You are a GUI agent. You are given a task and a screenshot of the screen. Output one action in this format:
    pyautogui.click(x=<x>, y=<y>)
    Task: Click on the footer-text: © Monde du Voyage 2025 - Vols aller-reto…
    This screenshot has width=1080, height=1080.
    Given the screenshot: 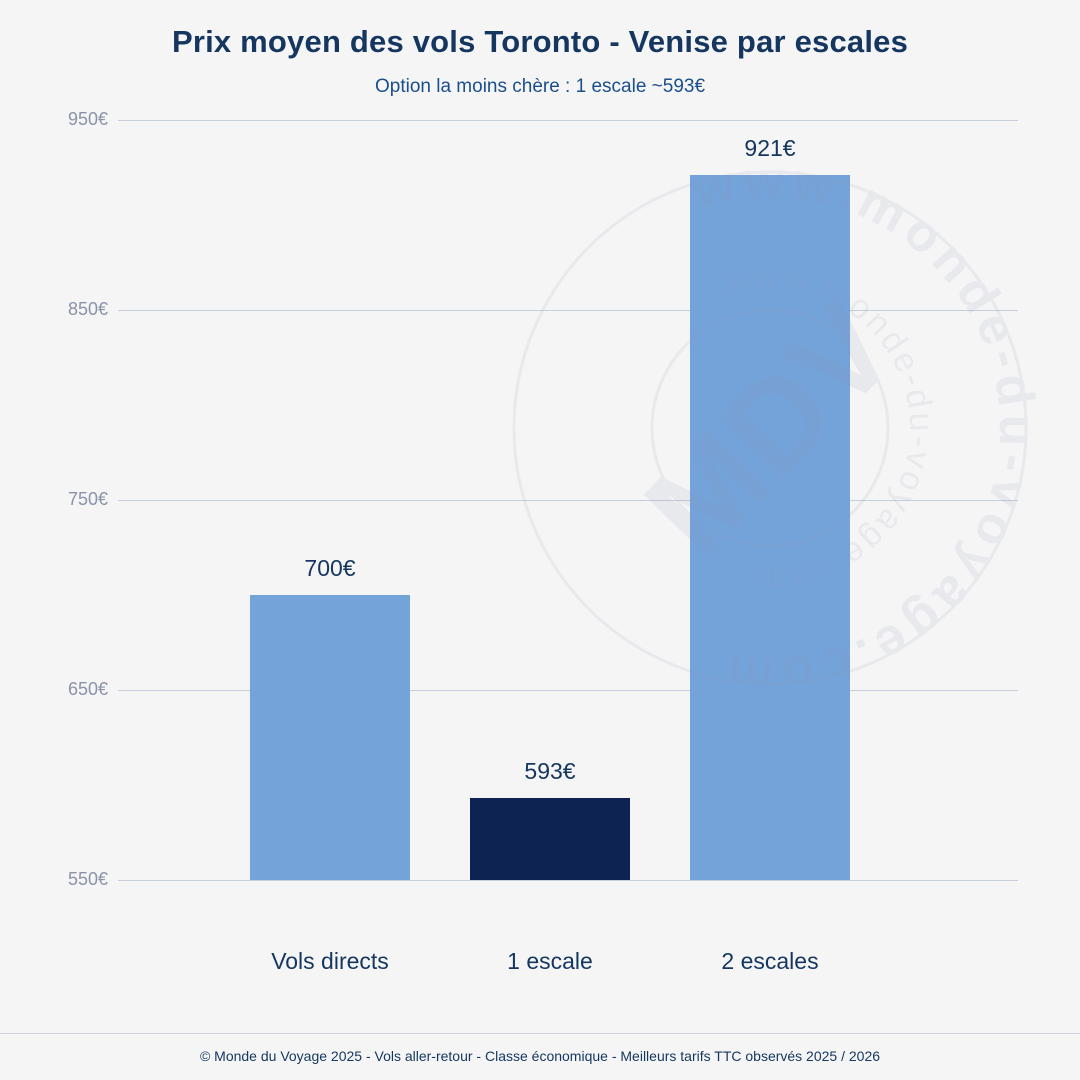 What is the action you would take?
    pyautogui.click(x=540, y=1056)
    